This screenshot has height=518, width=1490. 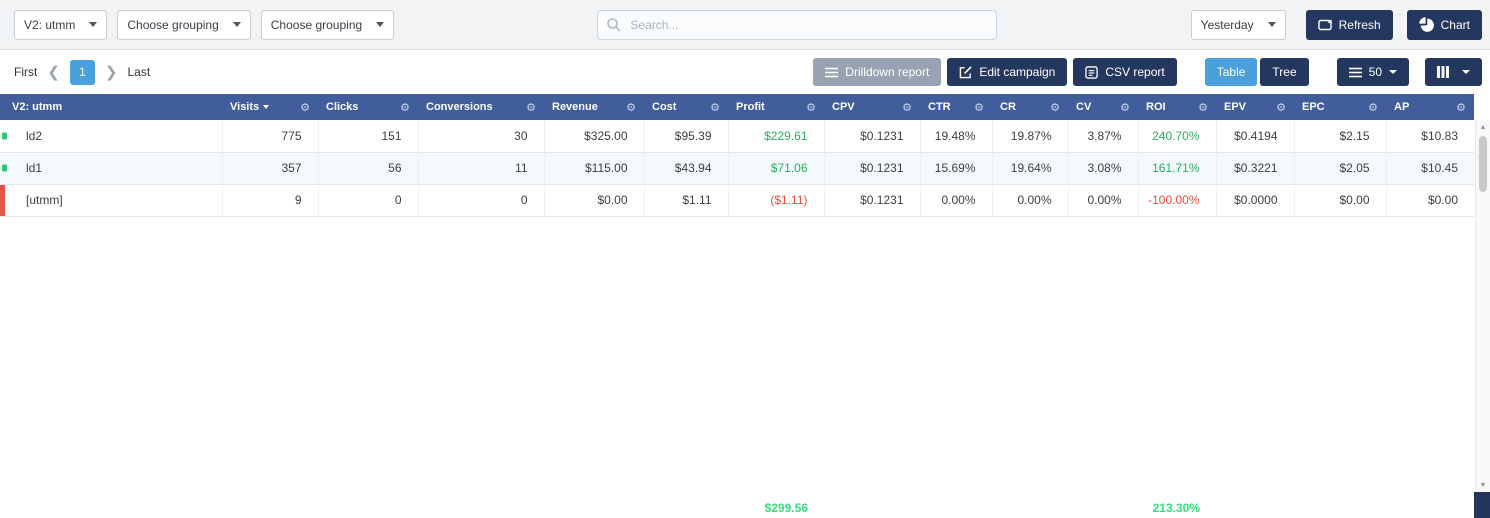 What do you see at coordinates (797, 24) in the screenshot?
I see `search-input` at bounding box center [797, 24].